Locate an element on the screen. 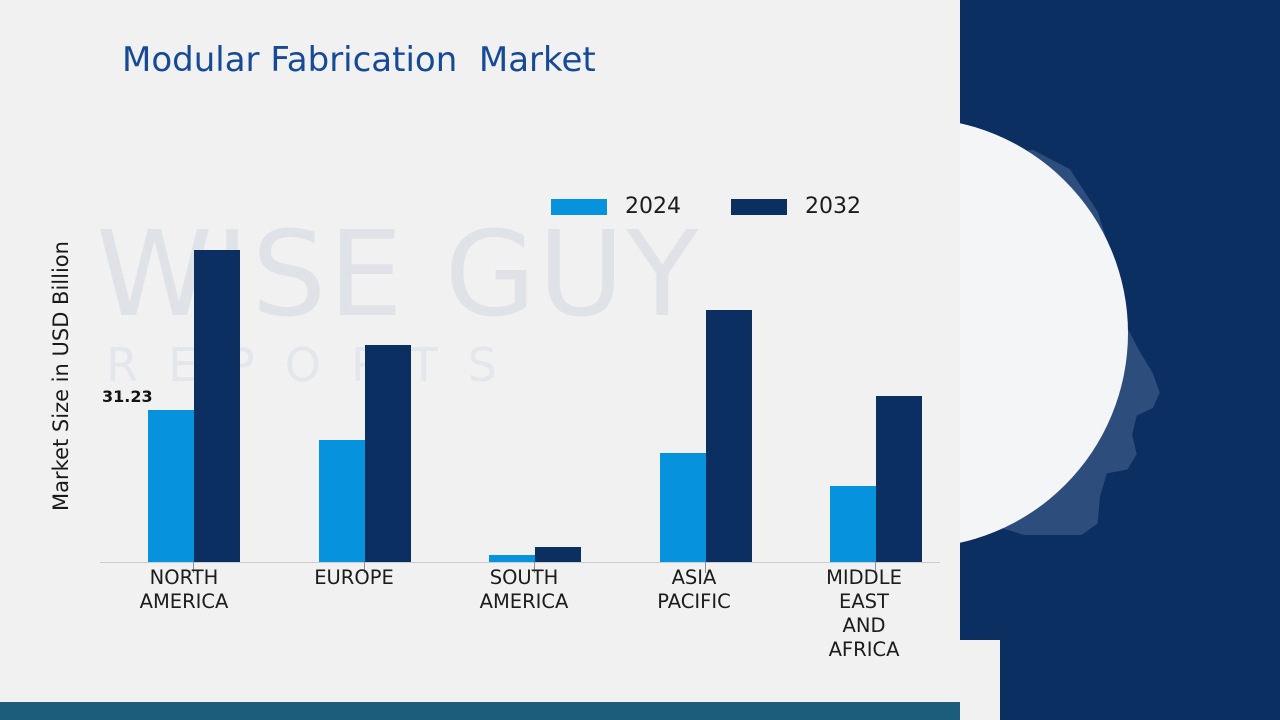 The width and height of the screenshot is (1280, 720). bar-2032-asia-pacific is located at coordinates (729, 435).